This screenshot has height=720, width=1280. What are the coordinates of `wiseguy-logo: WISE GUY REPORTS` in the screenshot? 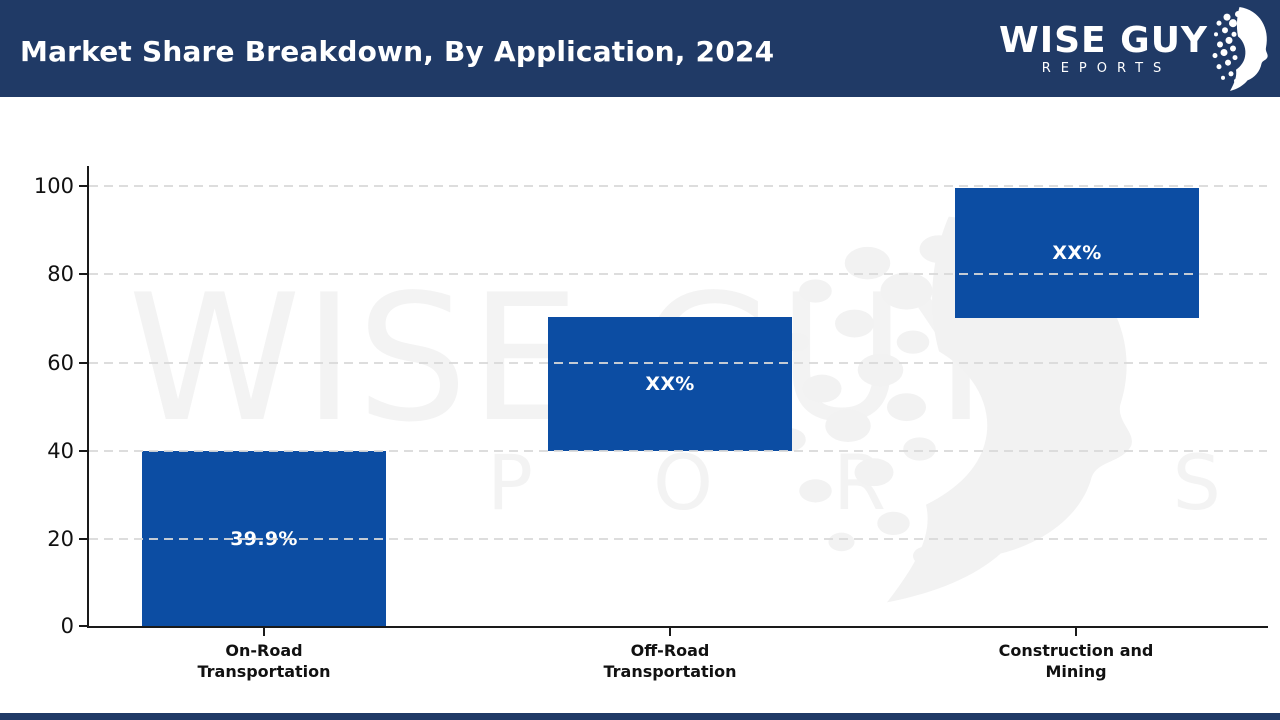 It's located at (1135, 49).